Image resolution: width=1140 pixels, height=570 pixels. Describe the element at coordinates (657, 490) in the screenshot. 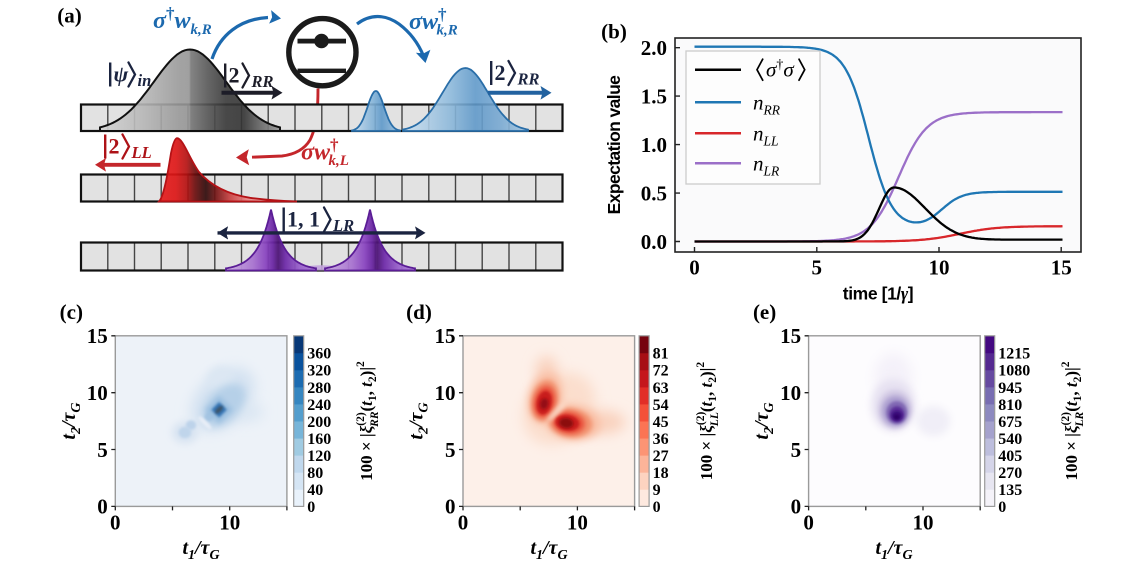

I see `svg-text: 9` at that location.